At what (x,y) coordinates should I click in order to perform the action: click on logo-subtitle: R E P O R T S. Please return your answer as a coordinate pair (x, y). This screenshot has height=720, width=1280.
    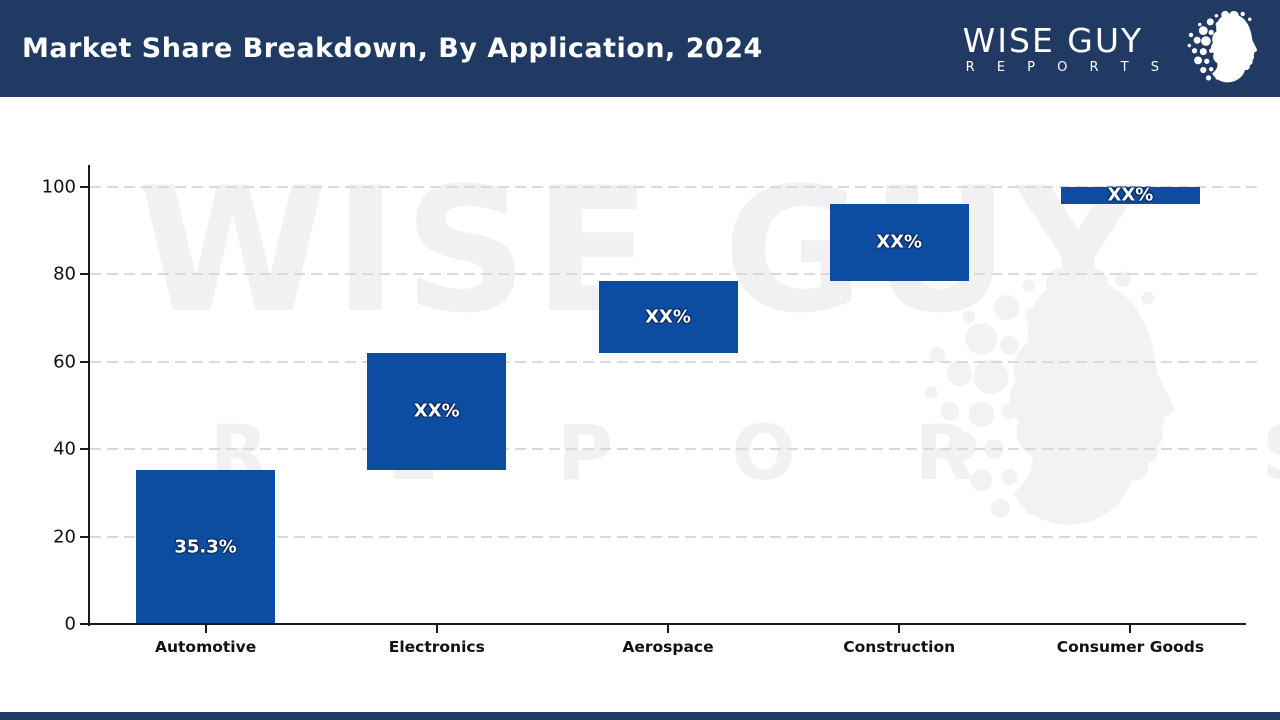
    Looking at the image, I should click on (1066, 67).